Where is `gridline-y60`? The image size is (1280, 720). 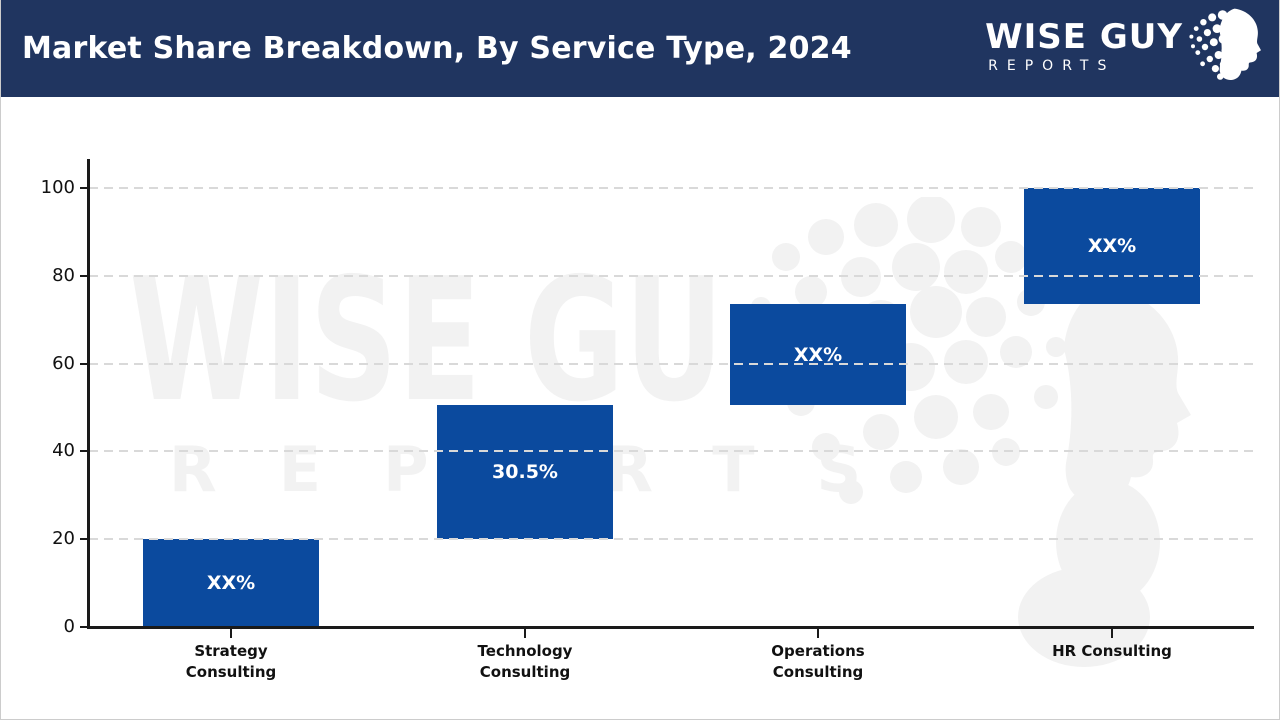 gridline-y60 is located at coordinates (671, 363).